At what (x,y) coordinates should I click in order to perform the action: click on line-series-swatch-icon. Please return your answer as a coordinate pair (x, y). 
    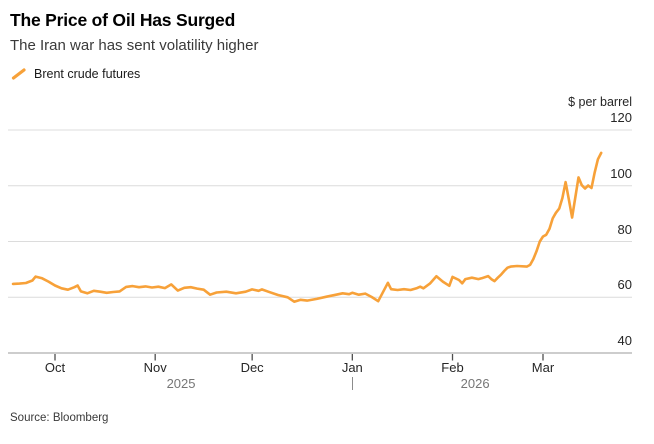
    Looking at the image, I should click on (18, 74).